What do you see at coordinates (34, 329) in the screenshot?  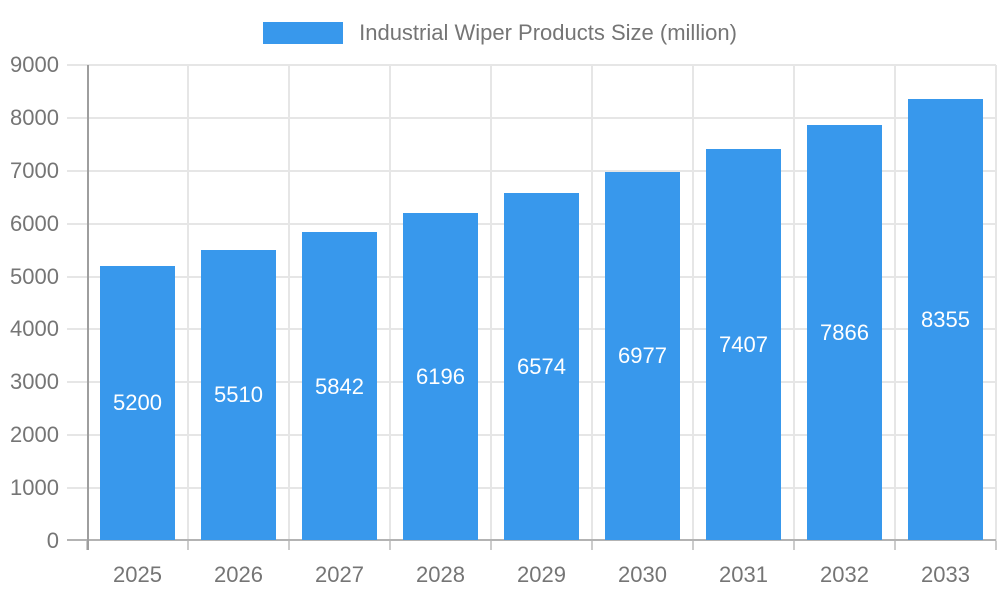 I see `y-axis-tick-label: 4000` at bounding box center [34, 329].